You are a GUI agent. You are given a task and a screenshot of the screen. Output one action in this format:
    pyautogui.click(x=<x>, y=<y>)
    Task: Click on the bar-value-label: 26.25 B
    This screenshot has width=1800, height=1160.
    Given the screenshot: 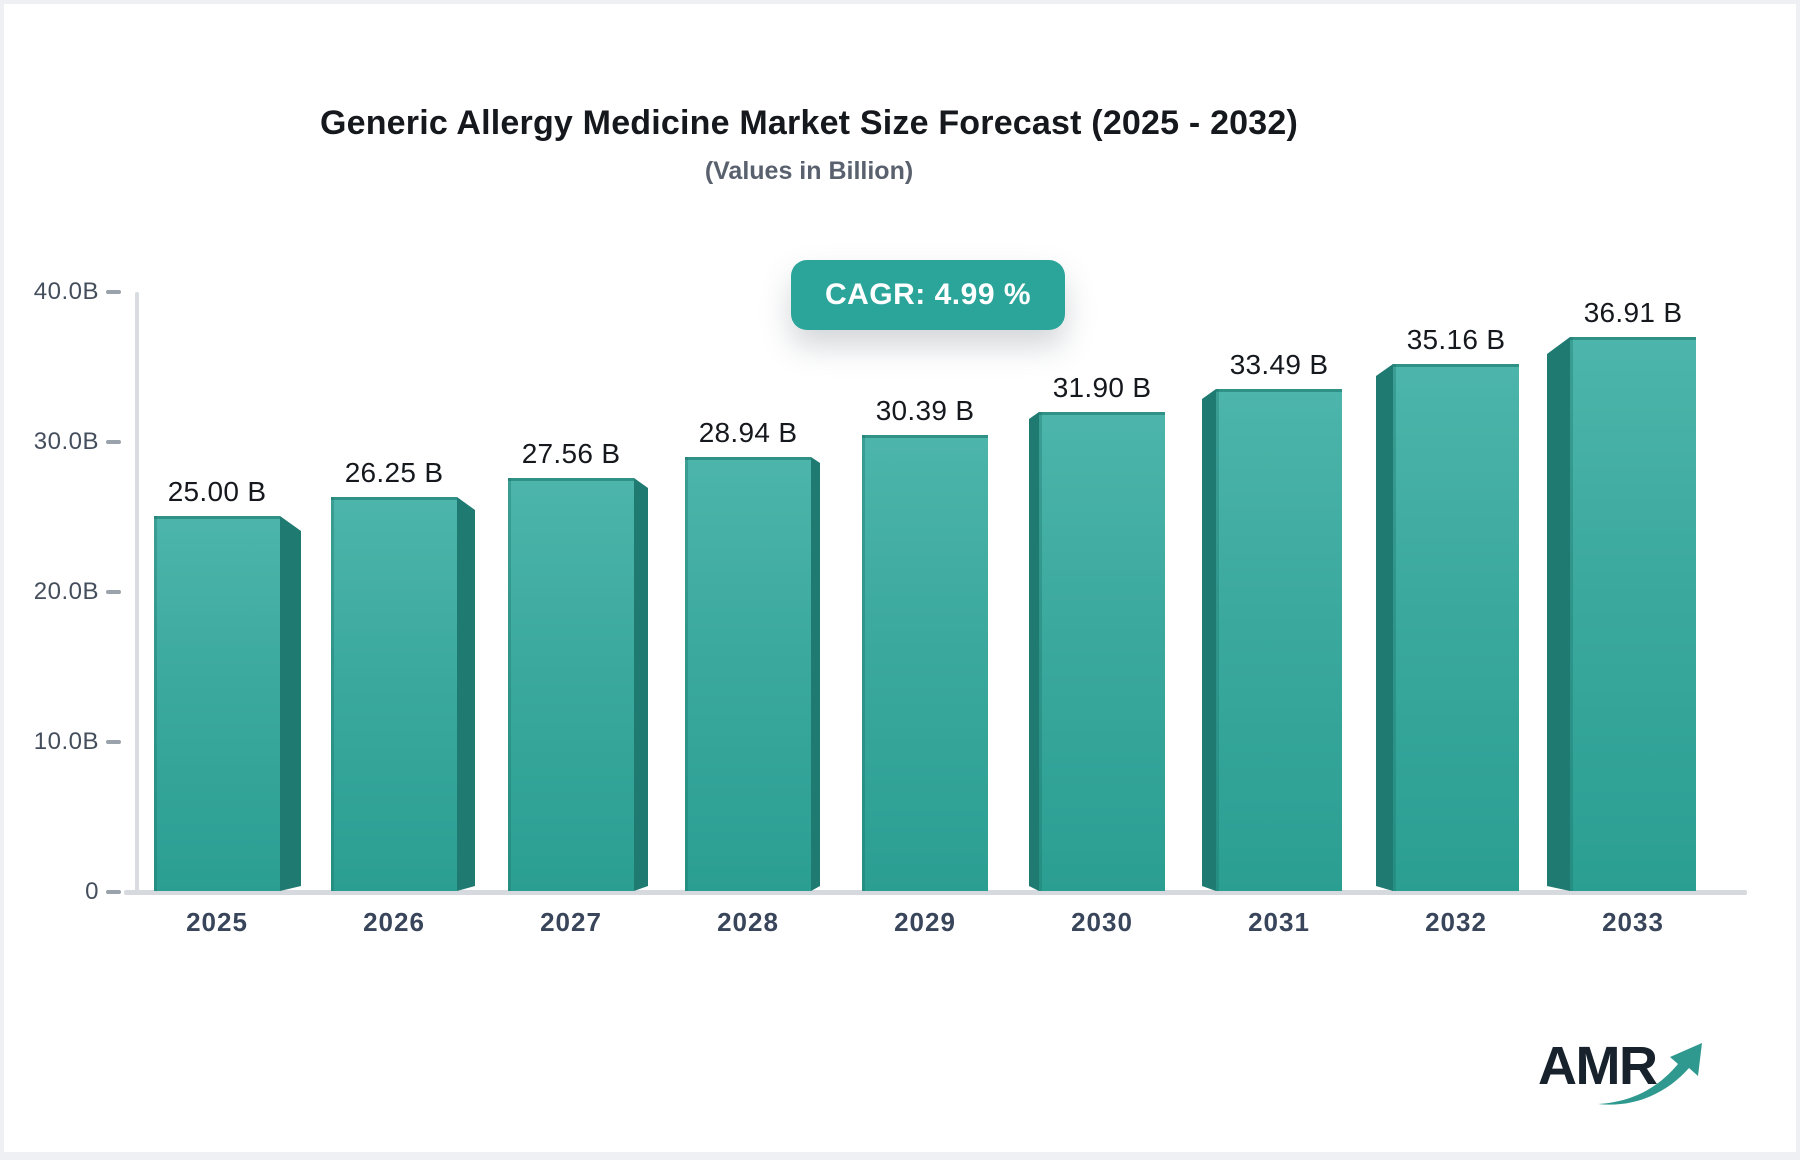 What is the action you would take?
    pyautogui.click(x=394, y=472)
    